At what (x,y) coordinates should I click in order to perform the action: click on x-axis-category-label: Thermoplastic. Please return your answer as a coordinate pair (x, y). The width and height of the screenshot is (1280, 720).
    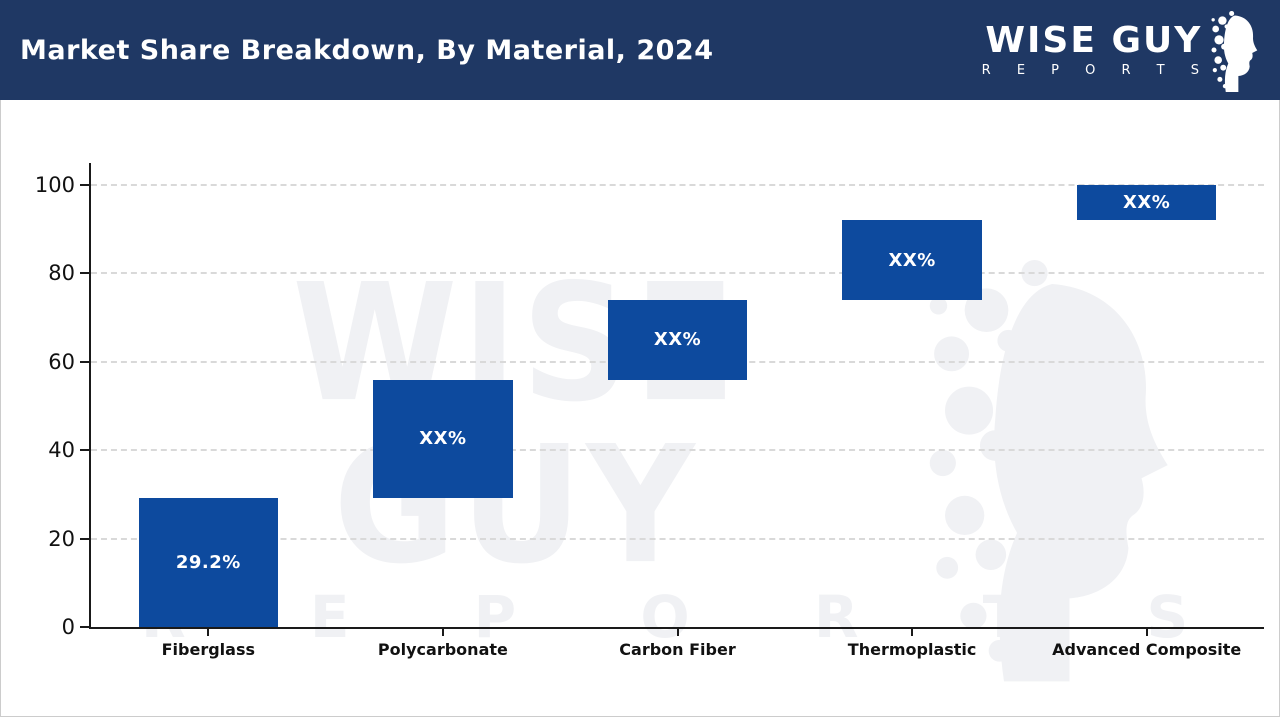
    Looking at the image, I should click on (912, 649).